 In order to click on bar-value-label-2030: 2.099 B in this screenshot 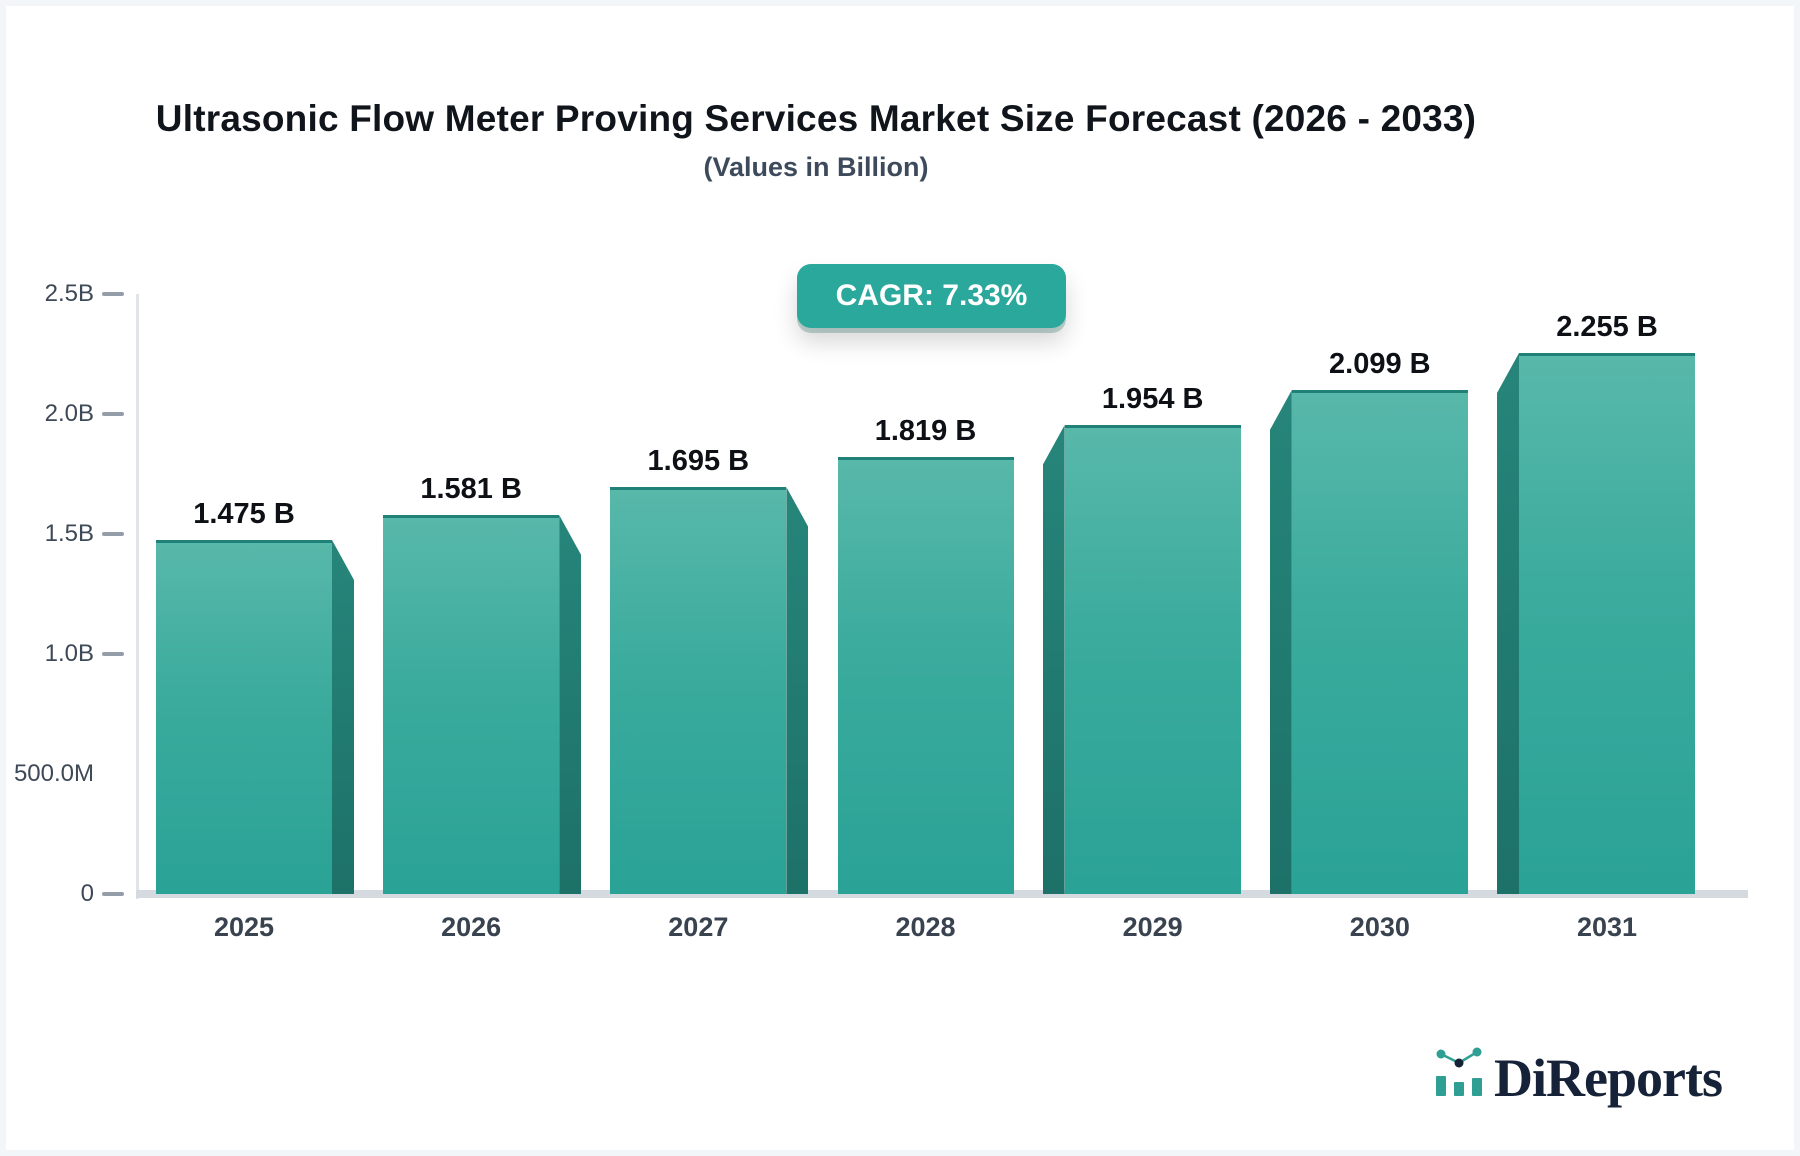, I will do `click(1380, 364)`.